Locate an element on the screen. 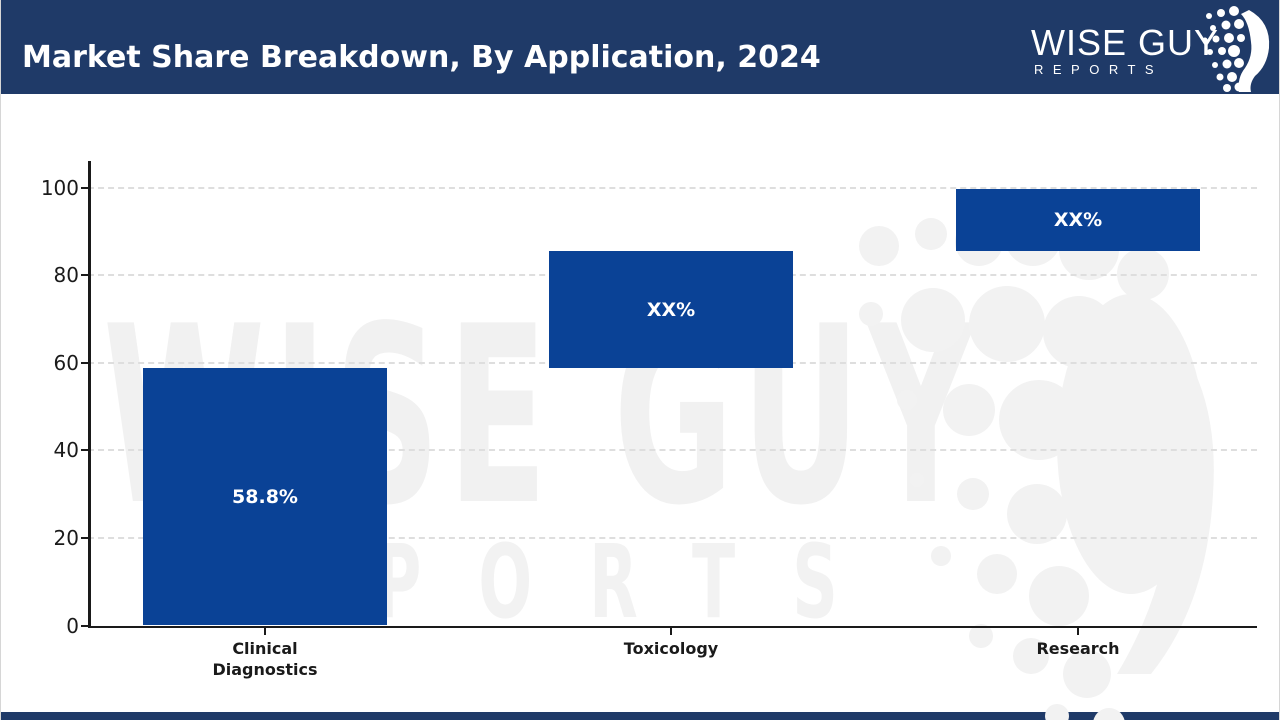 Image resolution: width=1280 pixels, height=720 pixels. x-label-clinical-diagnostics: Clinical Diagnostics is located at coordinates (265, 659).